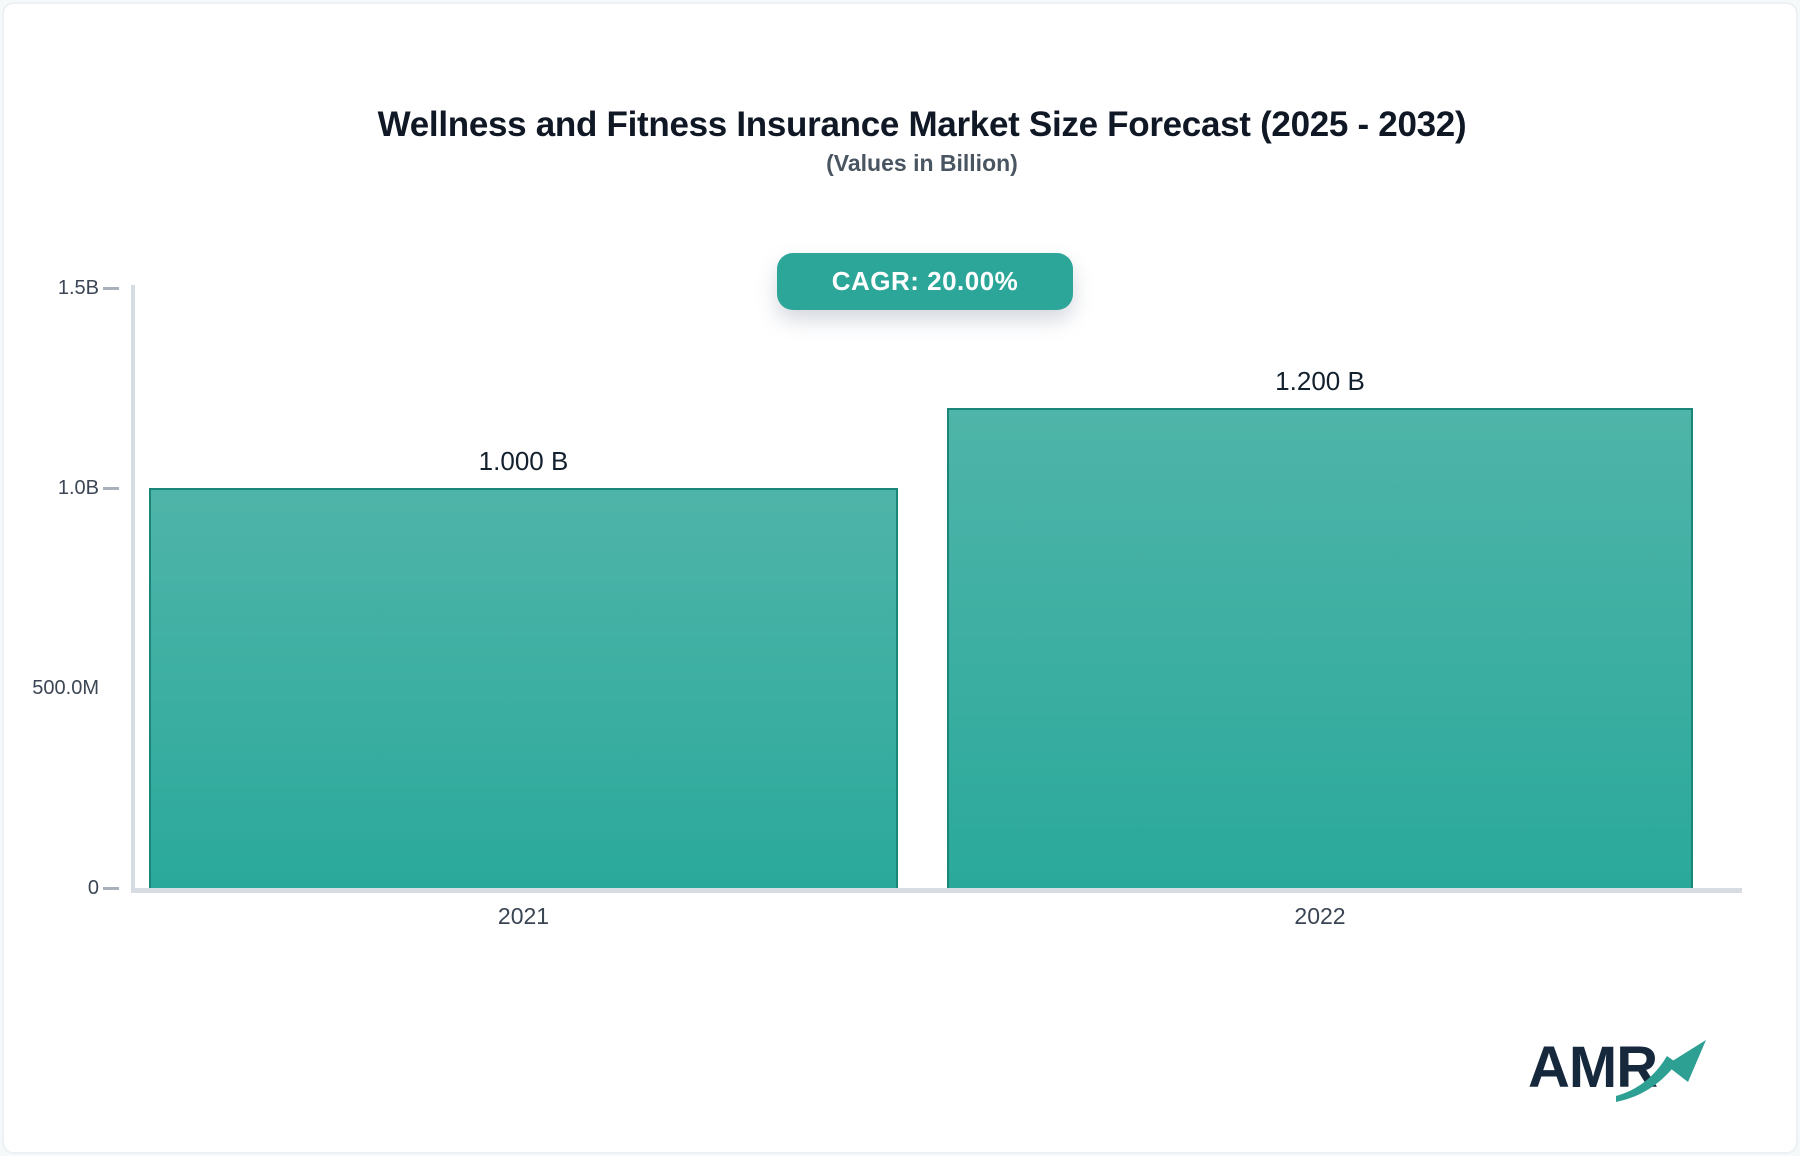 This screenshot has width=1800, height=1156. What do you see at coordinates (936, 890) in the screenshot?
I see `x-axis-line` at bounding box center [936, 890].